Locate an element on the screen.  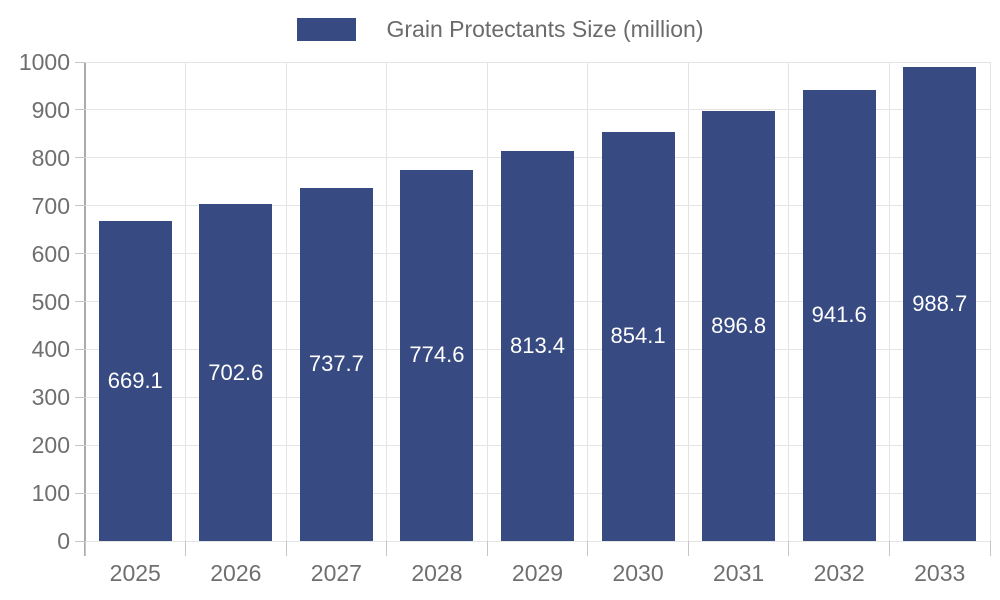
x-axis-label: 2031 is located at coordinates (739, 573).